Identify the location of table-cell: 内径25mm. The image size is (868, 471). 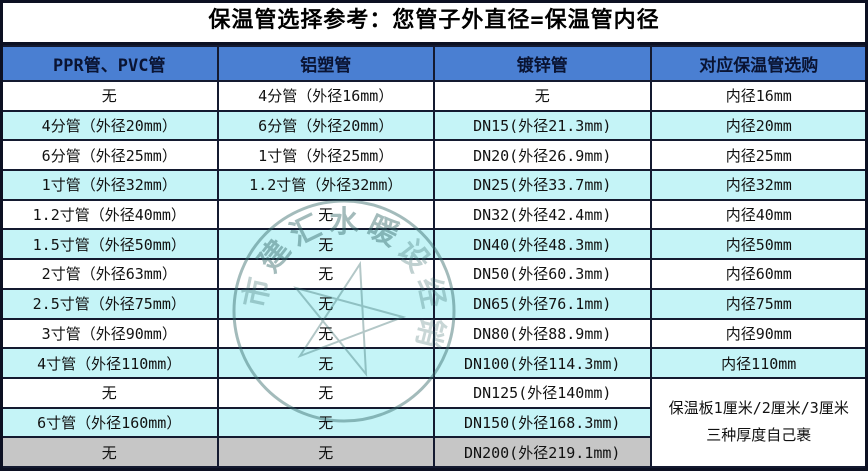
(758, 155).